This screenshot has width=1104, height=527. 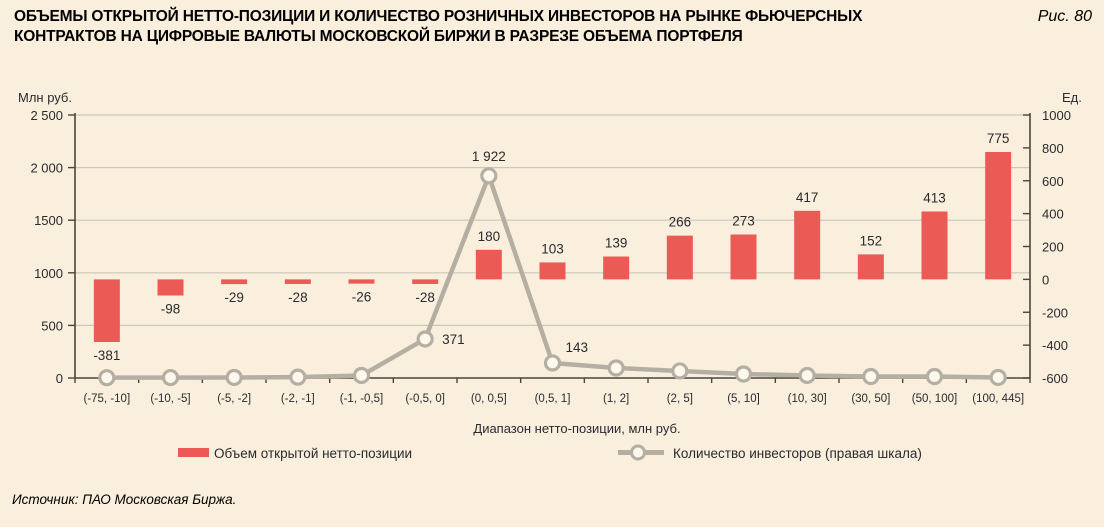 What do you see at coordinates (680, 399) in the screenshot?
I see `category-label: (2, 5]` at bounding box center [680, 399].